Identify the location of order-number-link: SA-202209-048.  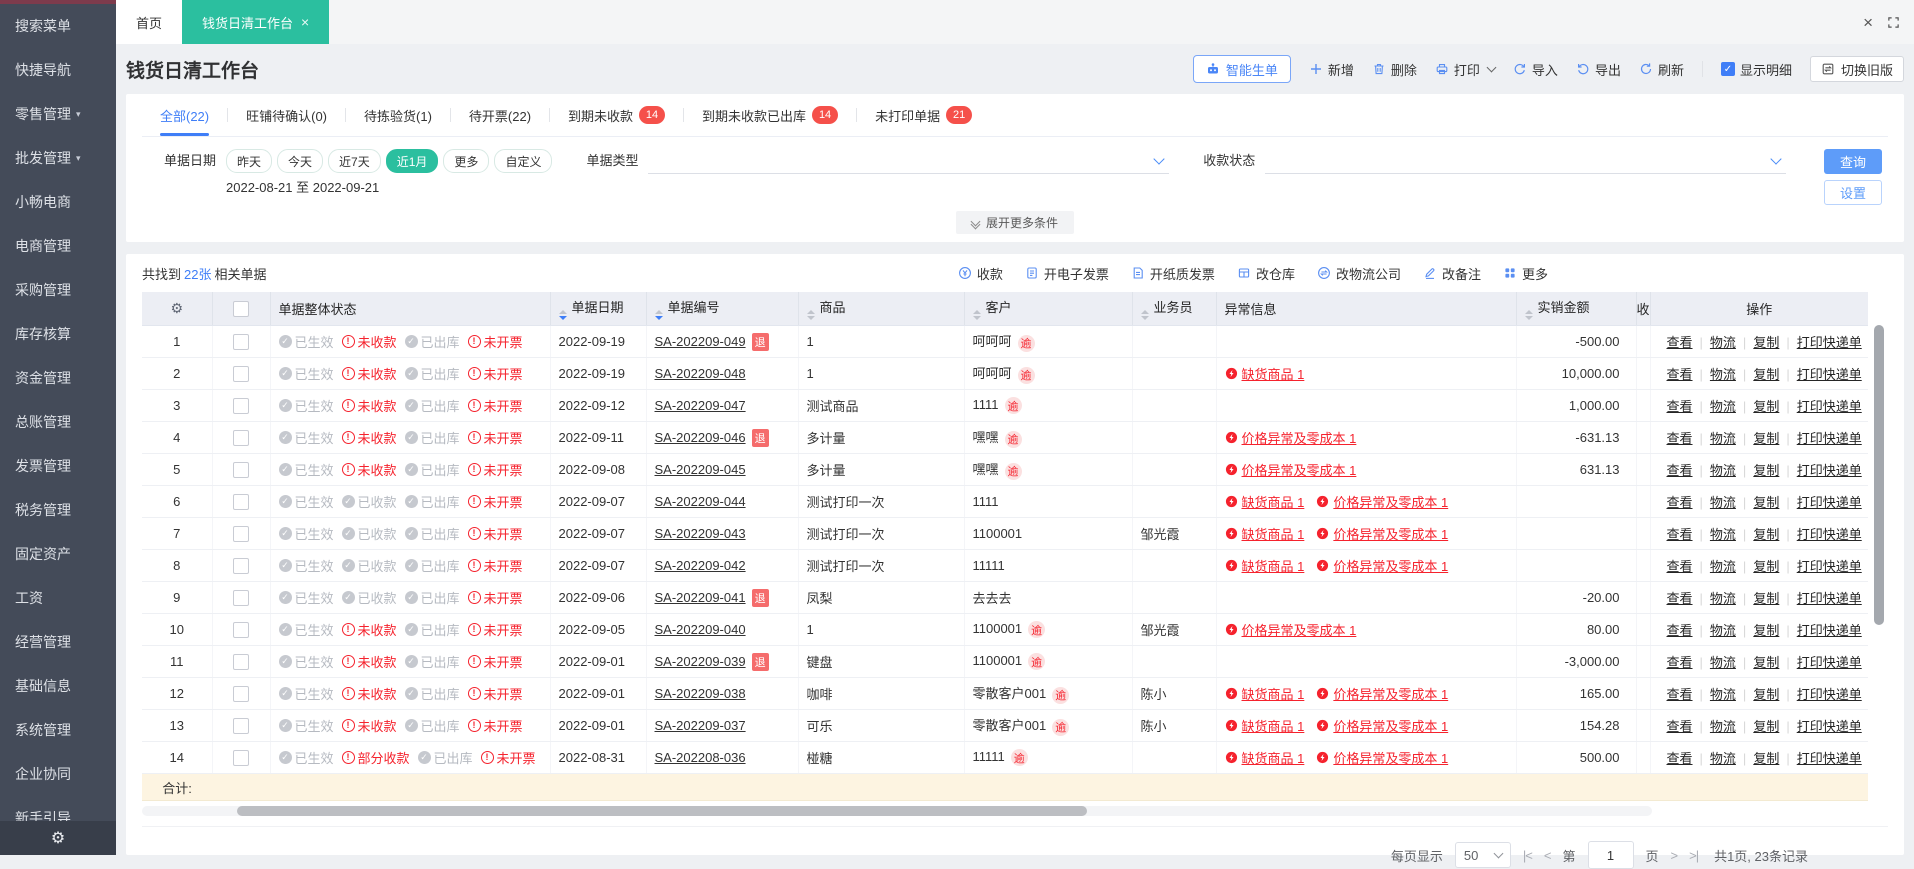
(700, 373).